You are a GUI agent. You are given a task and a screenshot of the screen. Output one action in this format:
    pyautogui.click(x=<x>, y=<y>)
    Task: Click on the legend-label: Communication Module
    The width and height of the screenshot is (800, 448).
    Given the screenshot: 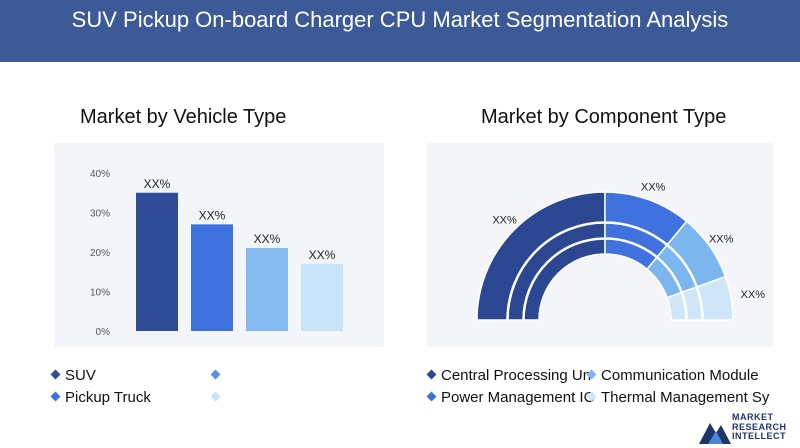 What is the action you would take?
    pyautogui.click(x=680, y=375)
    